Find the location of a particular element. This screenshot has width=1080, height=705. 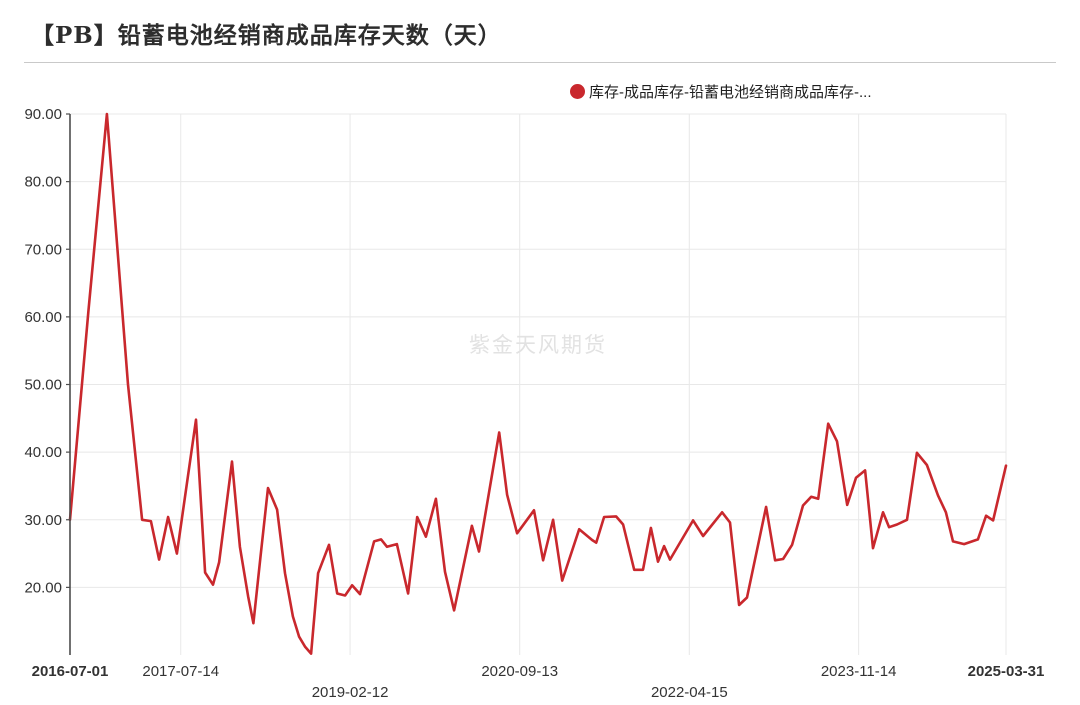

title-divider is located at coordinates (540, 62).